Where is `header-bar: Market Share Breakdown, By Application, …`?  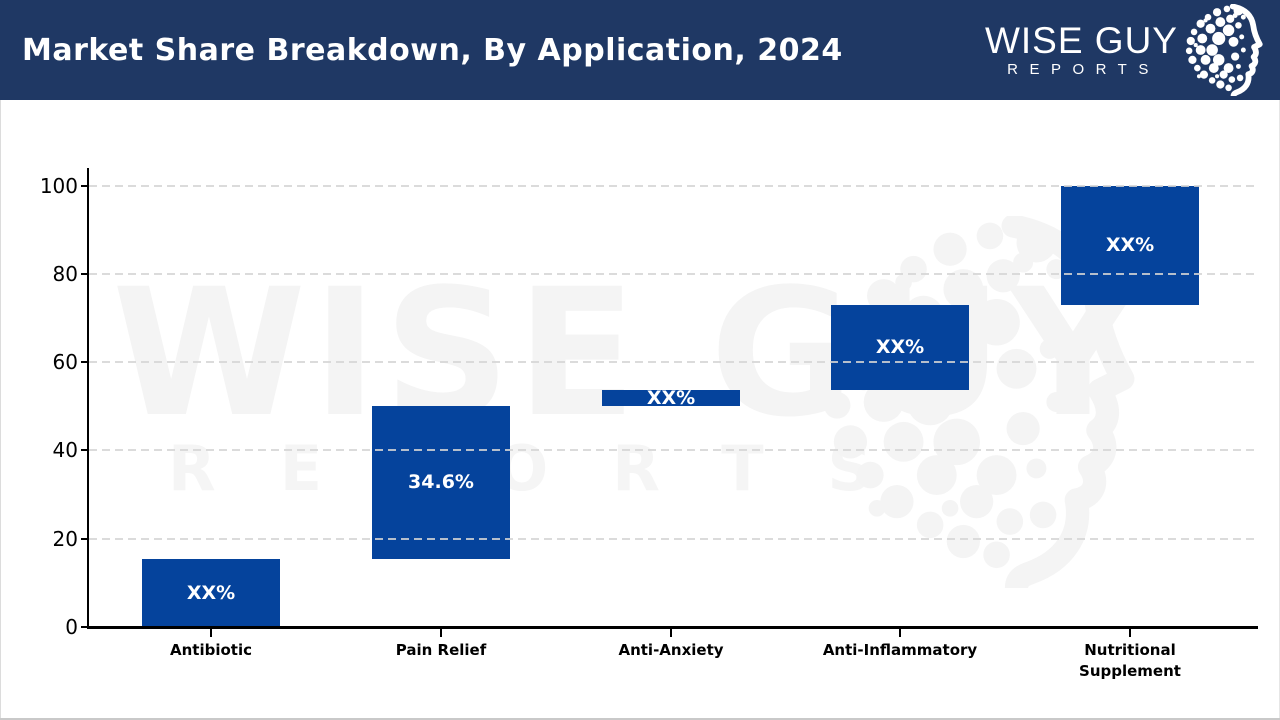
header-bar: Market Share Breakdown, By Application, … is located at coordinates (640, 50).